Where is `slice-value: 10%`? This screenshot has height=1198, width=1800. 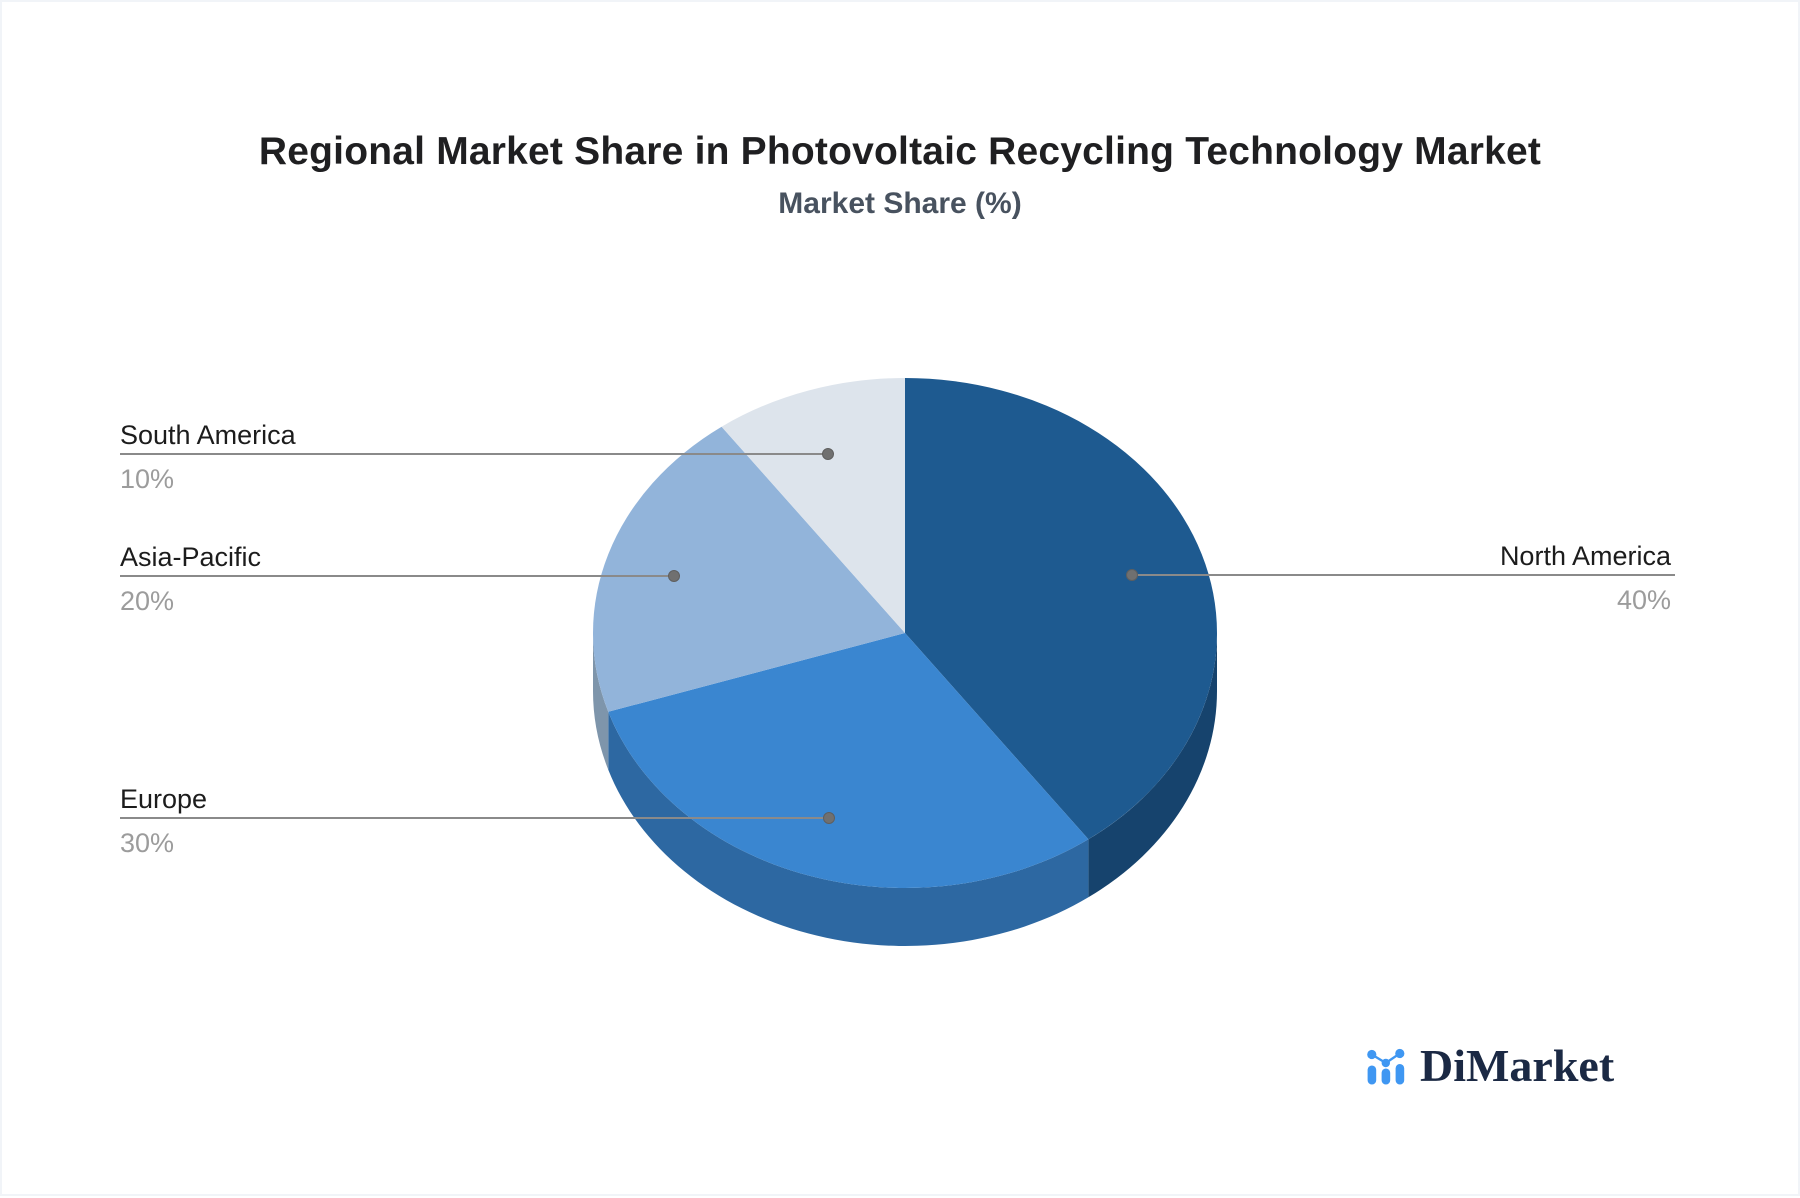 slice-value: 10% is located at coordinates (147, 479).